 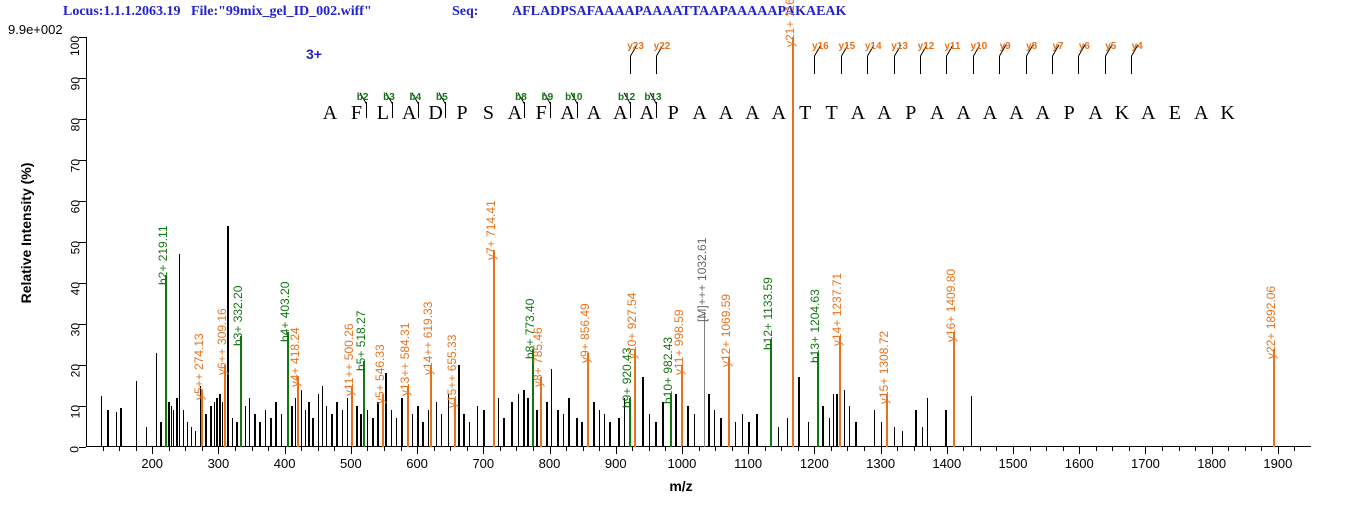 What do you see at coordinates (635, 46) in the screenshot?
I see `y-ion-label: y23` at bounding box center [635, 46].